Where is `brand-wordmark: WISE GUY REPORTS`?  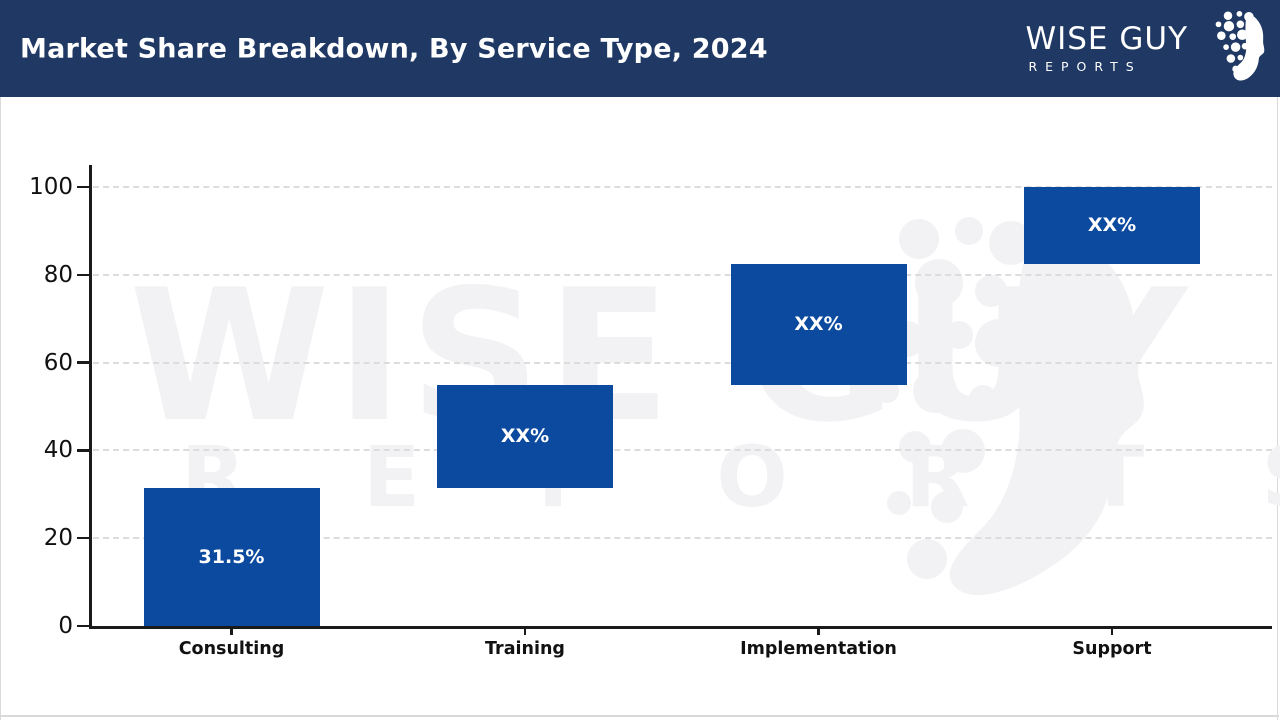
brand-wordmark: WISE GUY REPORTS is located at coordinates (1106, 48).